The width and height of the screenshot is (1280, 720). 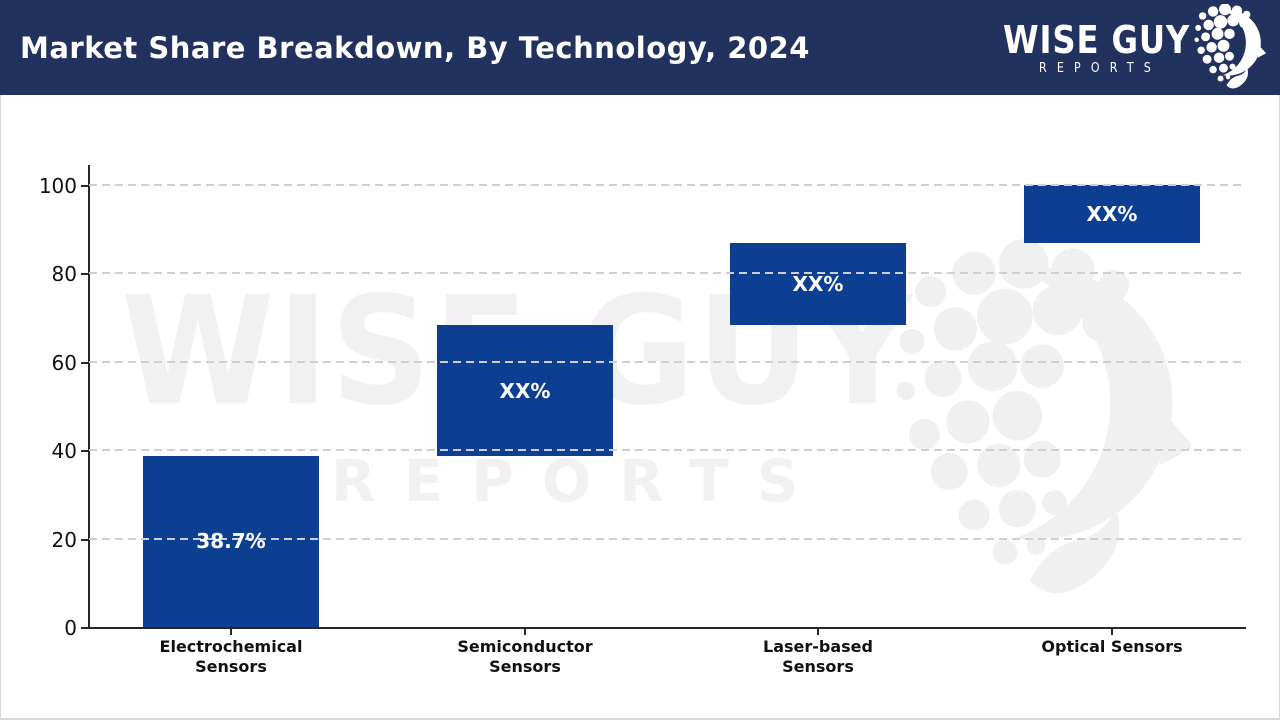 What do you see at coordinates (231, 646) in the screenshot?
I see `x-axis-category-line: Electrochemical` at bounding box center [231, 646].